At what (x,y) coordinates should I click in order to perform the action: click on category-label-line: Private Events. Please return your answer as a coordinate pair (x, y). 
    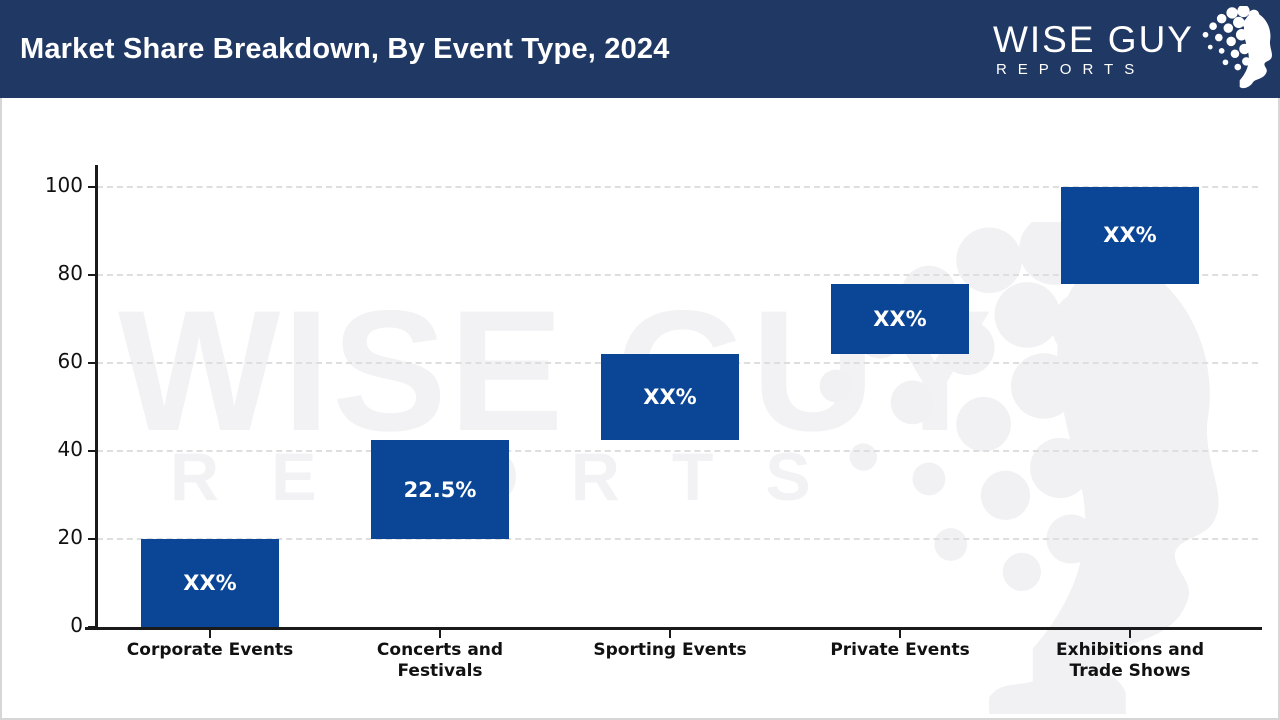
    Looking at the image, I should click on (900, 650).